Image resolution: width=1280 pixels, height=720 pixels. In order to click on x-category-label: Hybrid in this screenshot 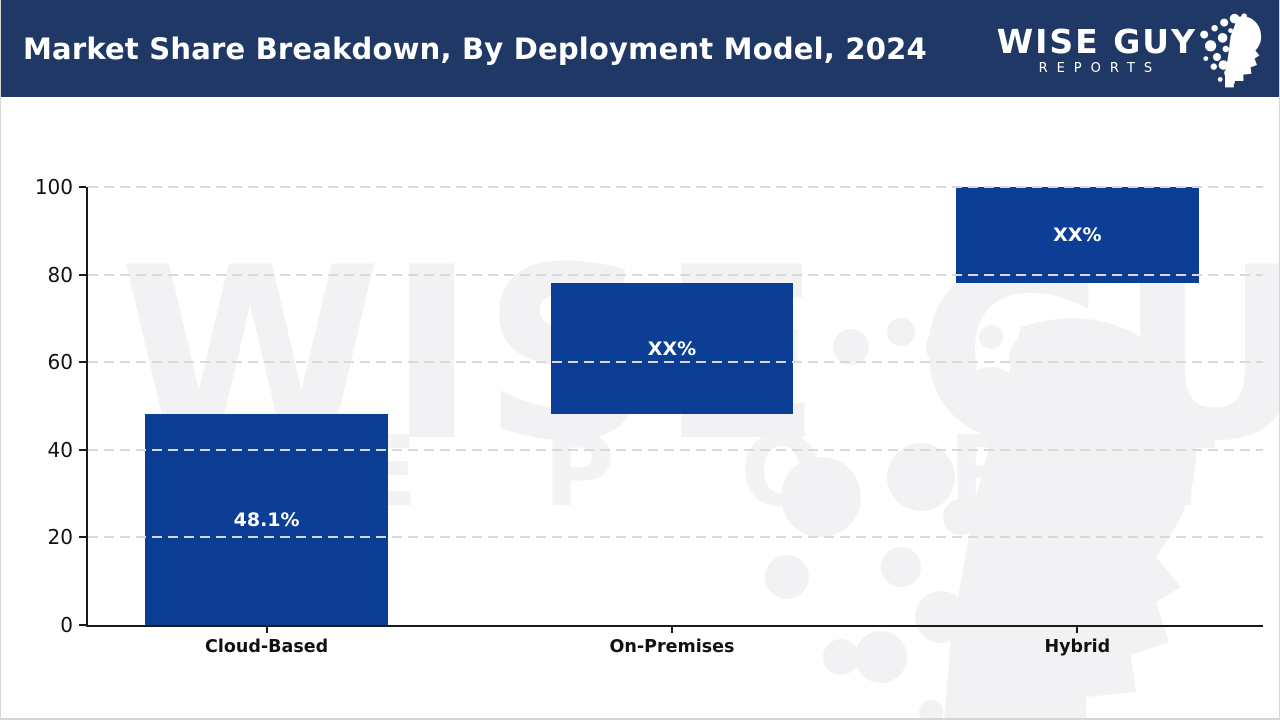, I will do `click(1077, 647)`.